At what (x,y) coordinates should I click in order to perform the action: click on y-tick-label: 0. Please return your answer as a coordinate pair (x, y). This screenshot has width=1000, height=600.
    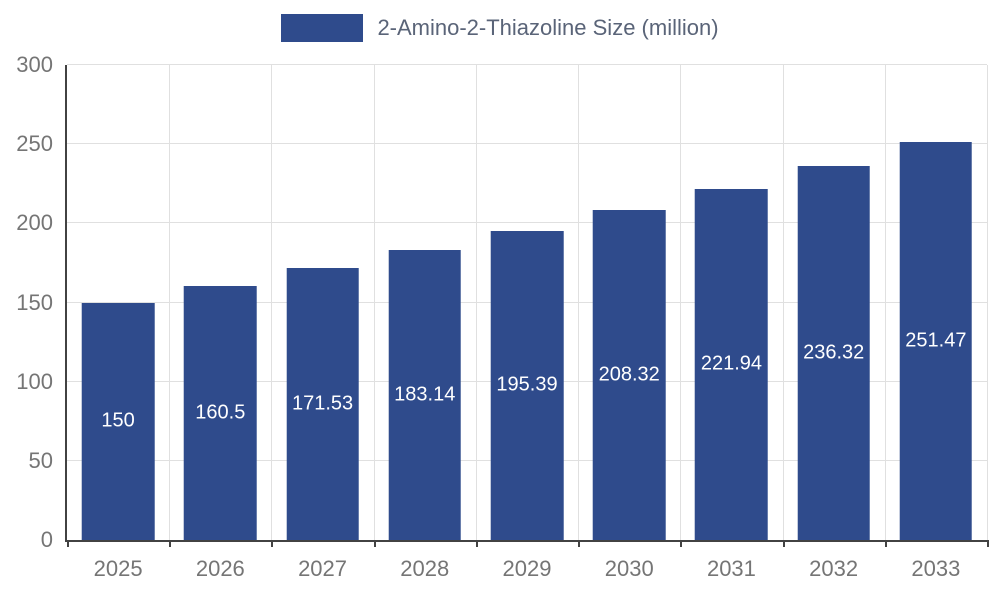
    Looking at the image, I should click on (46, 539).